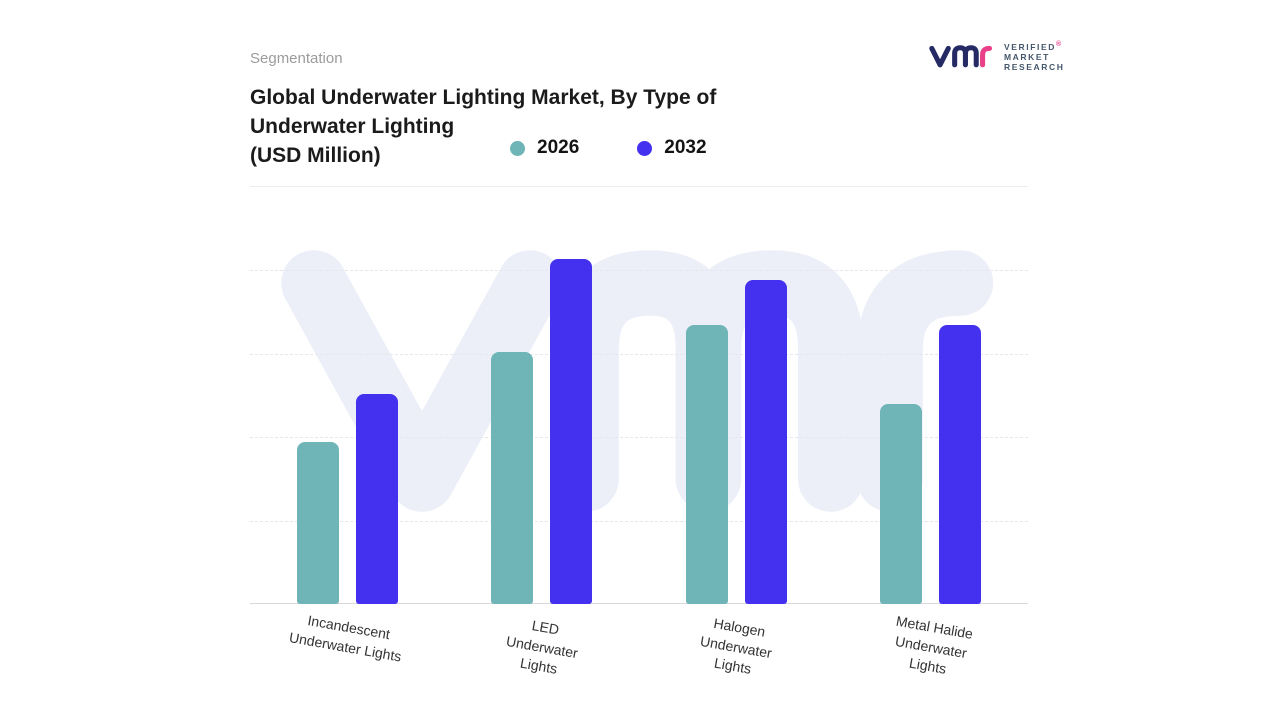 This screenshot has height=720, width=1280. I want to click on legend-swatch-2026, so click(517, 148).